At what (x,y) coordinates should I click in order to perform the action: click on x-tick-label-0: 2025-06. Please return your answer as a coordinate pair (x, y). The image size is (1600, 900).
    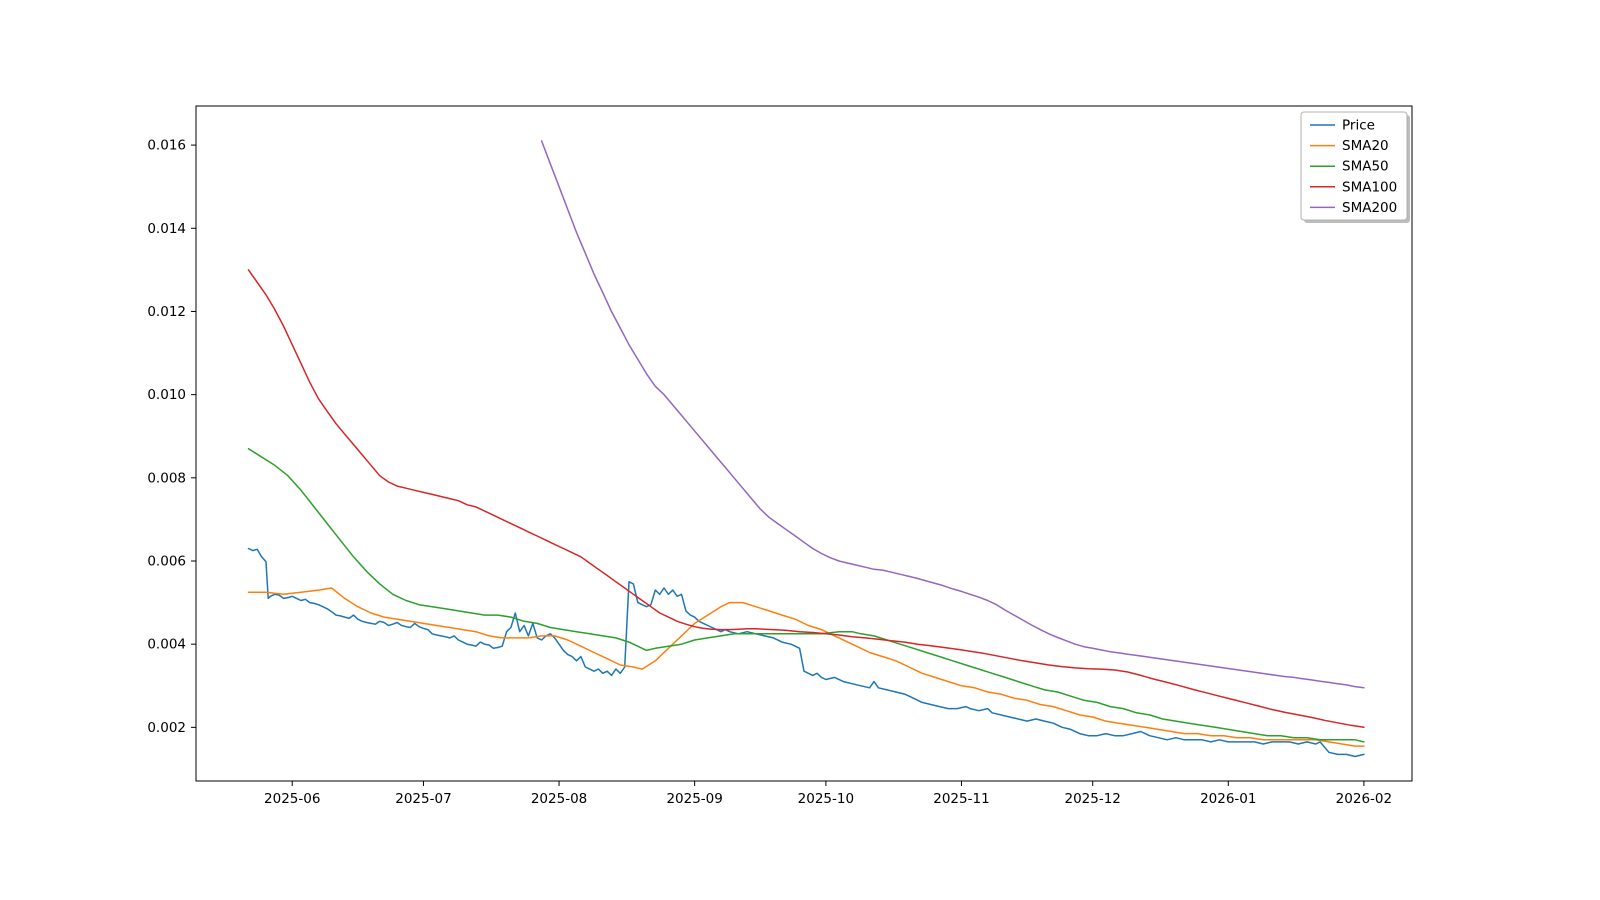
    Looking at the image, I should click on (292, 799).